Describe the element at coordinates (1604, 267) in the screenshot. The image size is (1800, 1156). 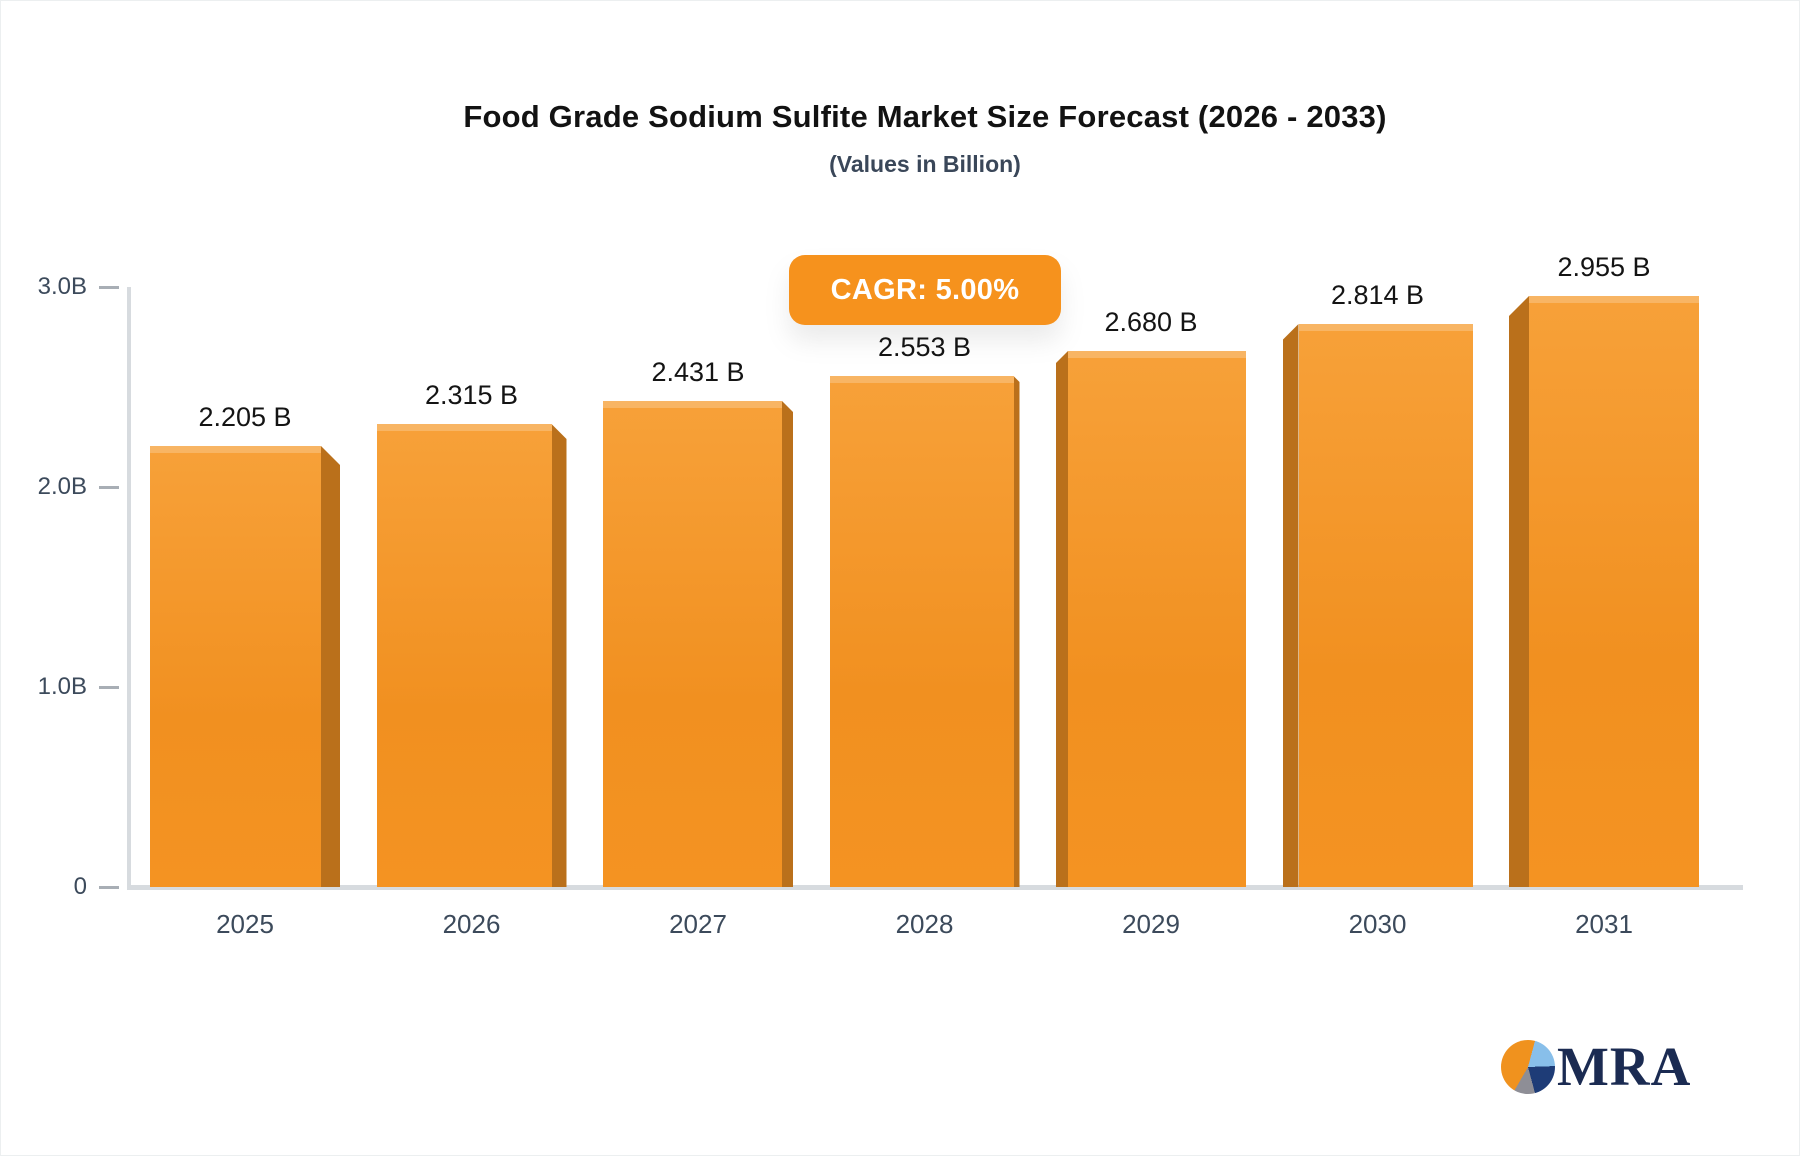
I see `bar-value-label: 2.955 B` at that location.